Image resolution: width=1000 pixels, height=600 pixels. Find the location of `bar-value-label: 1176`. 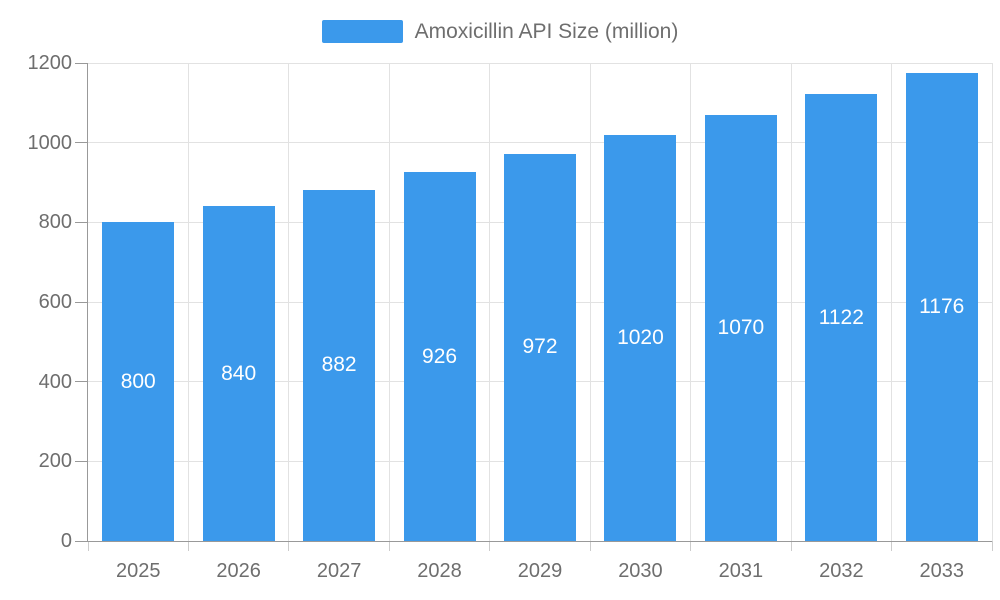

bar-value-label: 1176 is located at coordinates (942, 306).